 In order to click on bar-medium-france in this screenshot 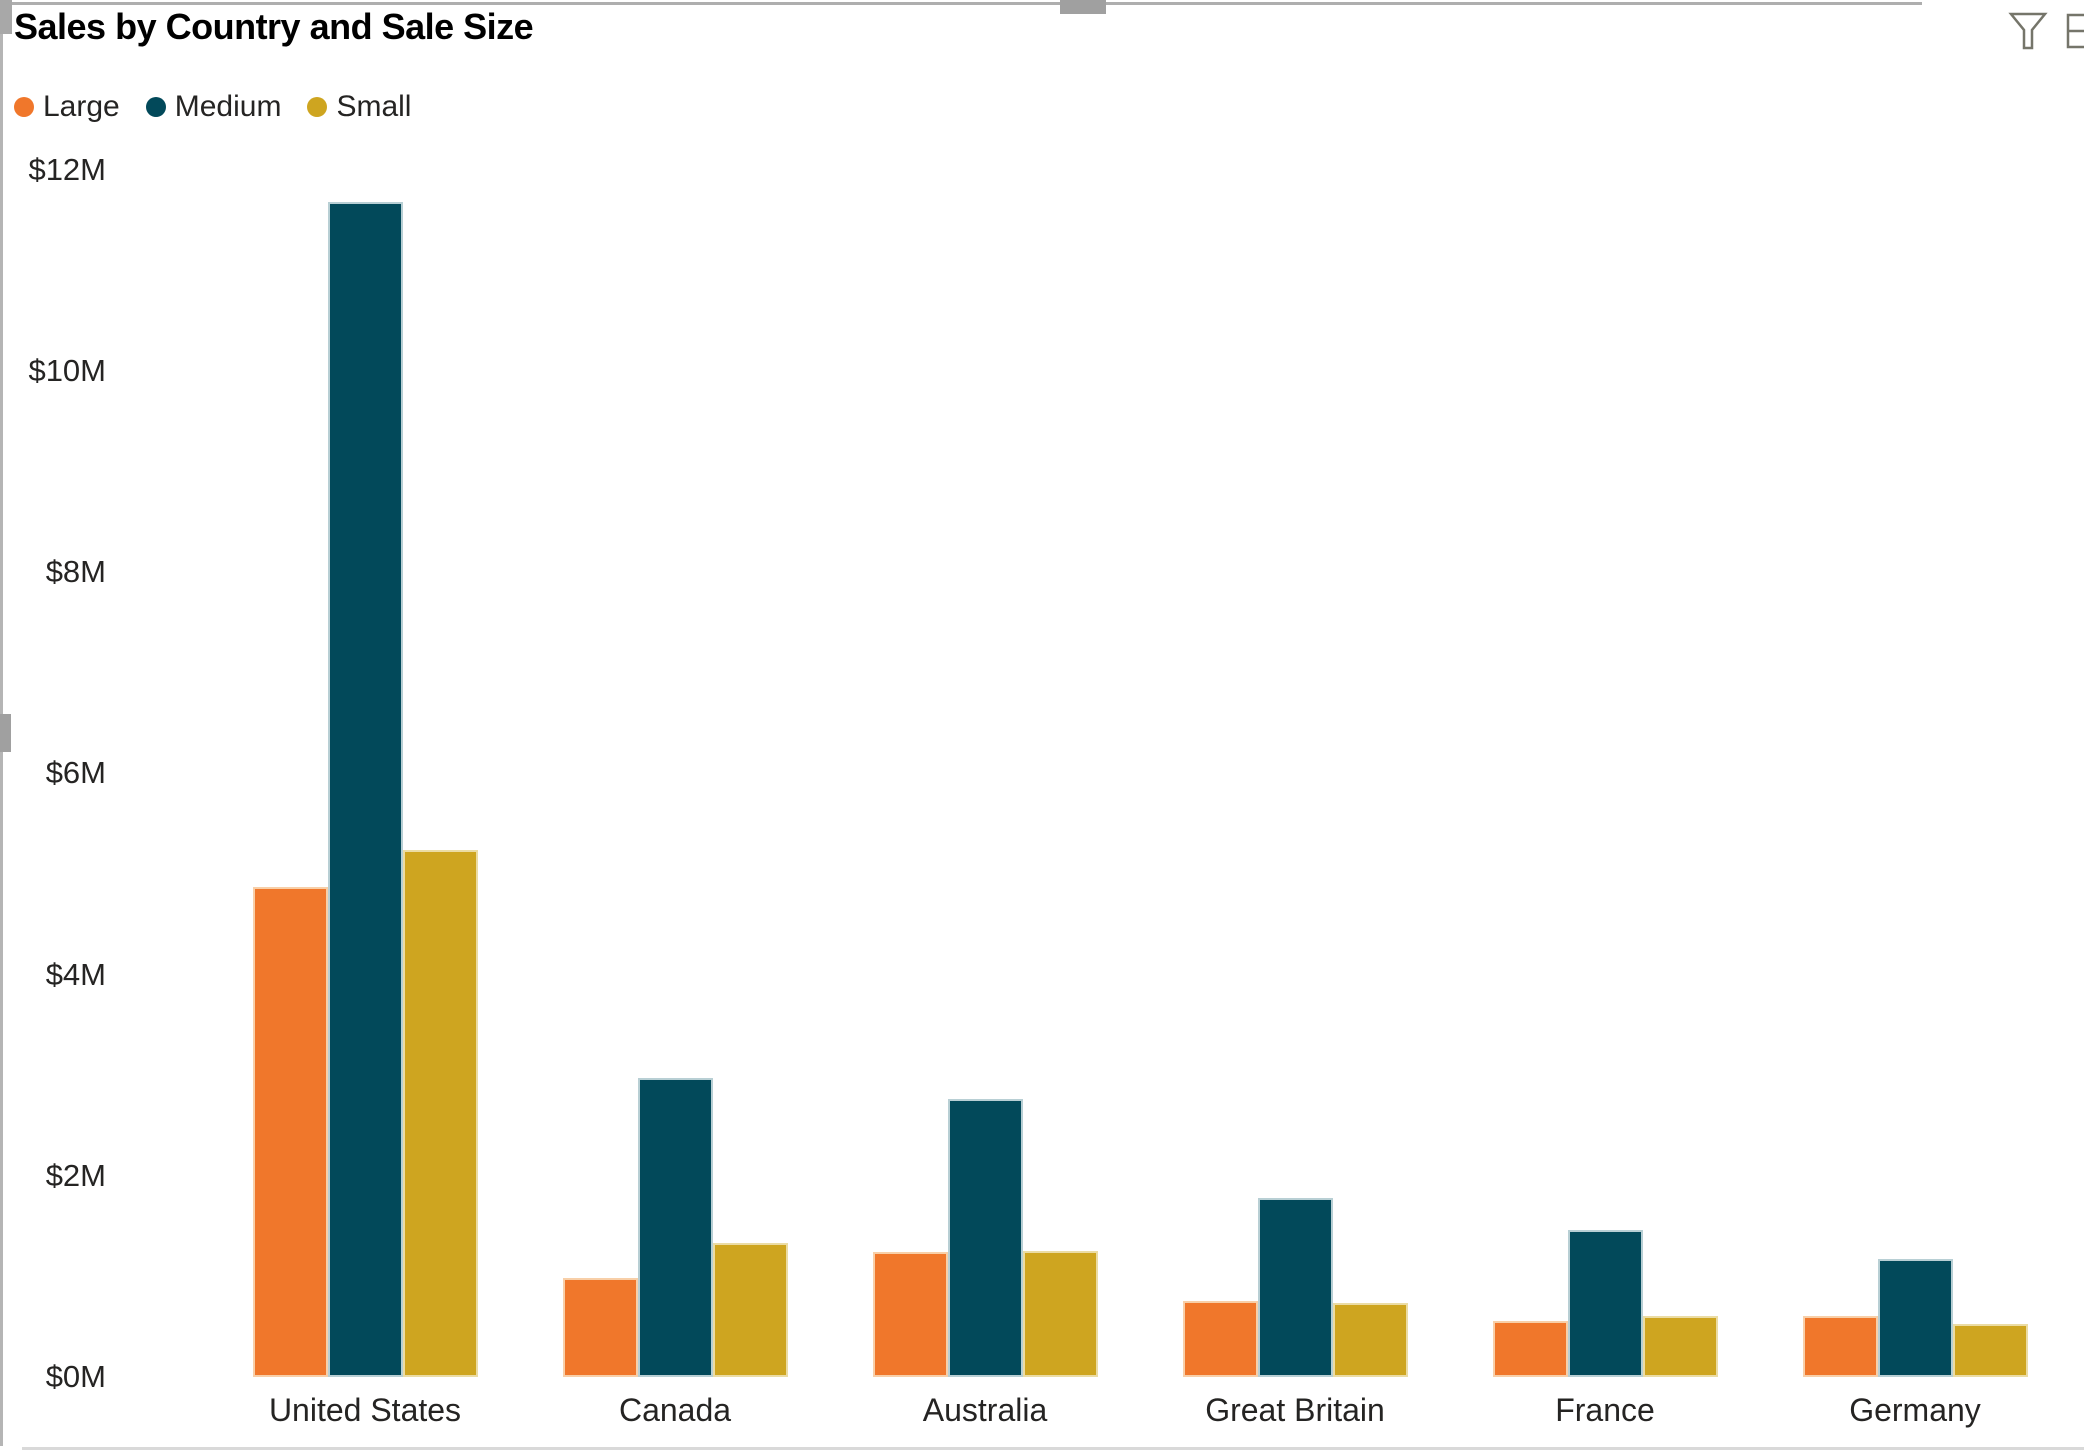, I will do `click(1605, 1303)`.